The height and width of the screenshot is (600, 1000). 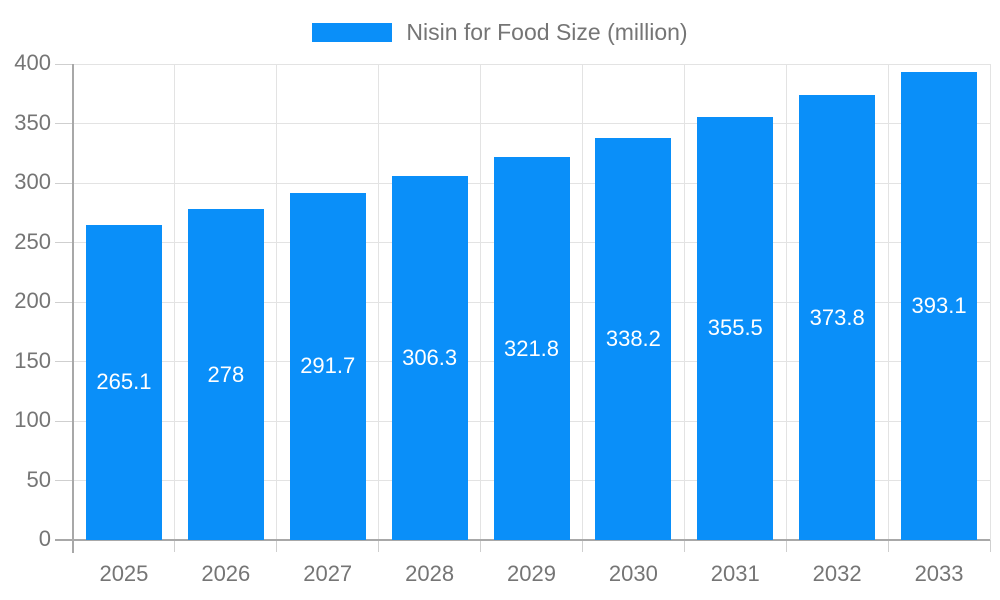 What do you see at coordinates (430, 573) in the screenshot?
I see `x-axis-label: 2028` at bounding box center [430, 573].